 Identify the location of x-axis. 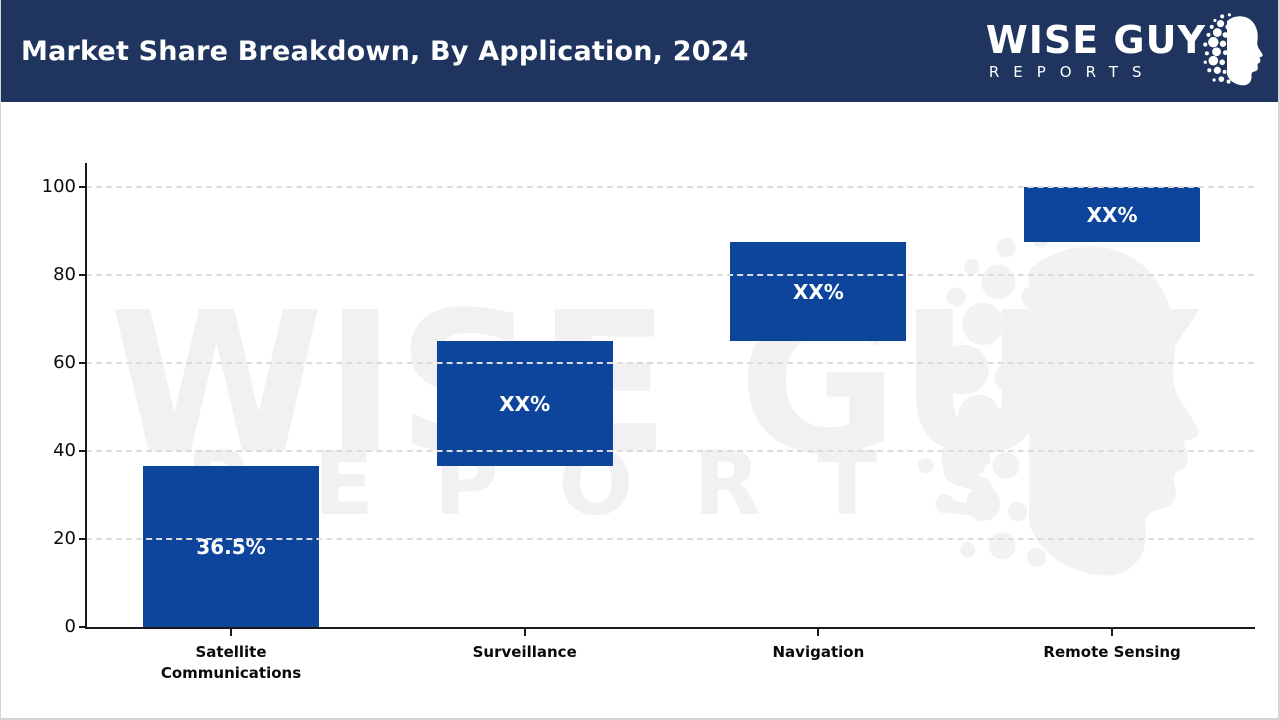
(670, 628).